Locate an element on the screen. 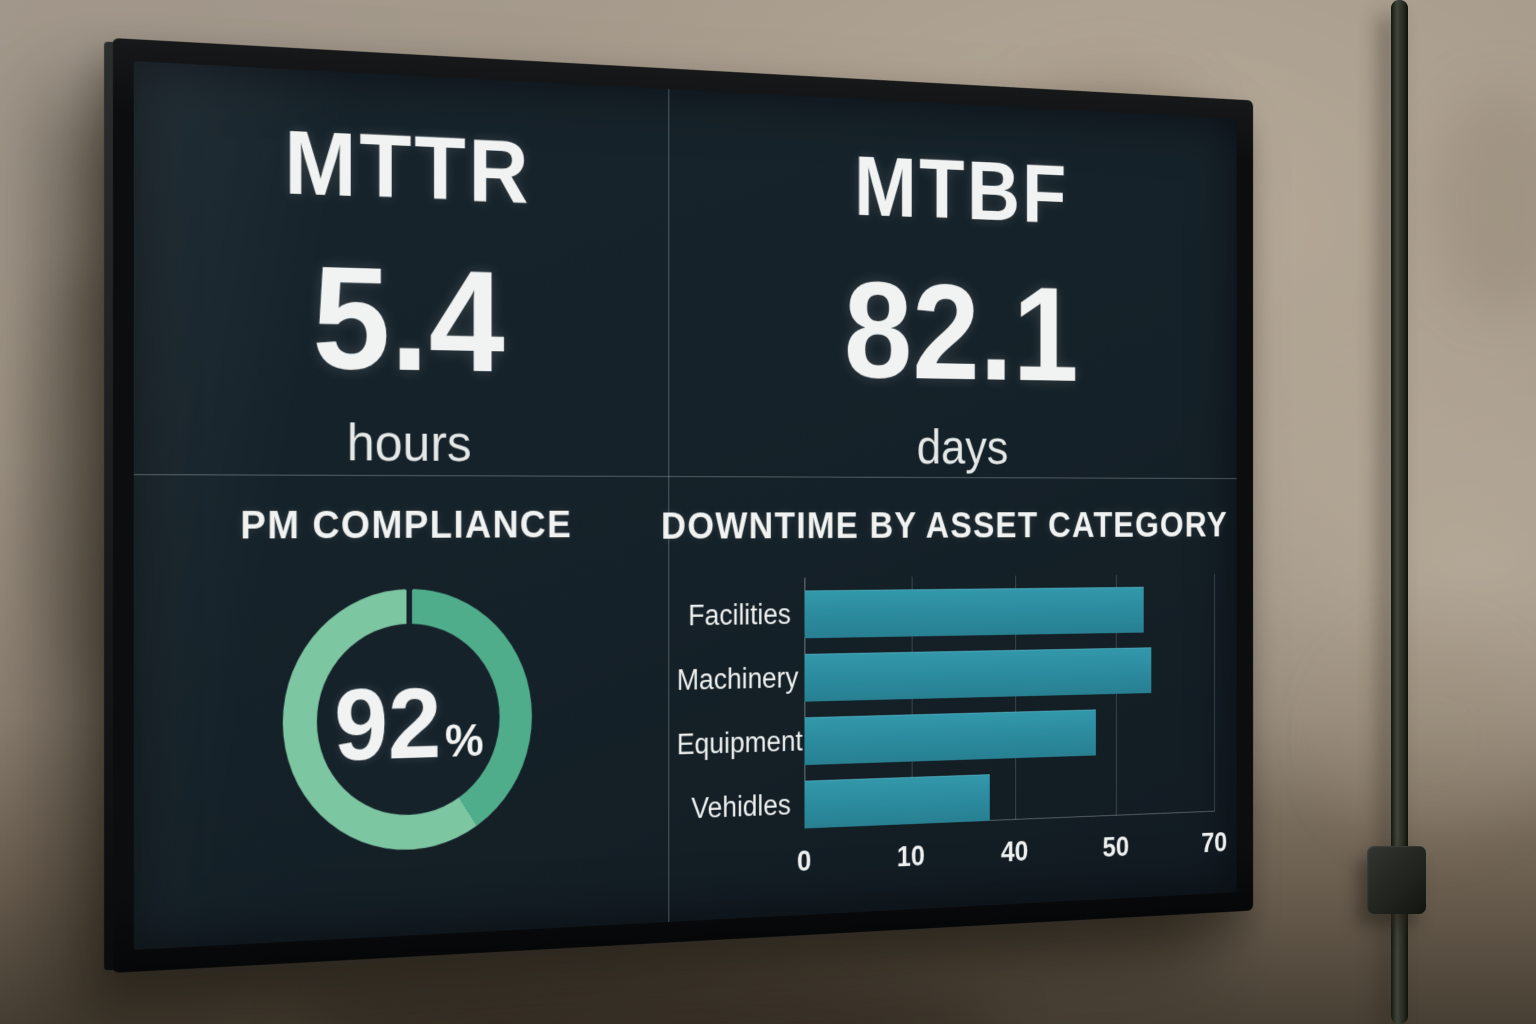  tv-frame-side-edge is located at coordinates (108, 506).